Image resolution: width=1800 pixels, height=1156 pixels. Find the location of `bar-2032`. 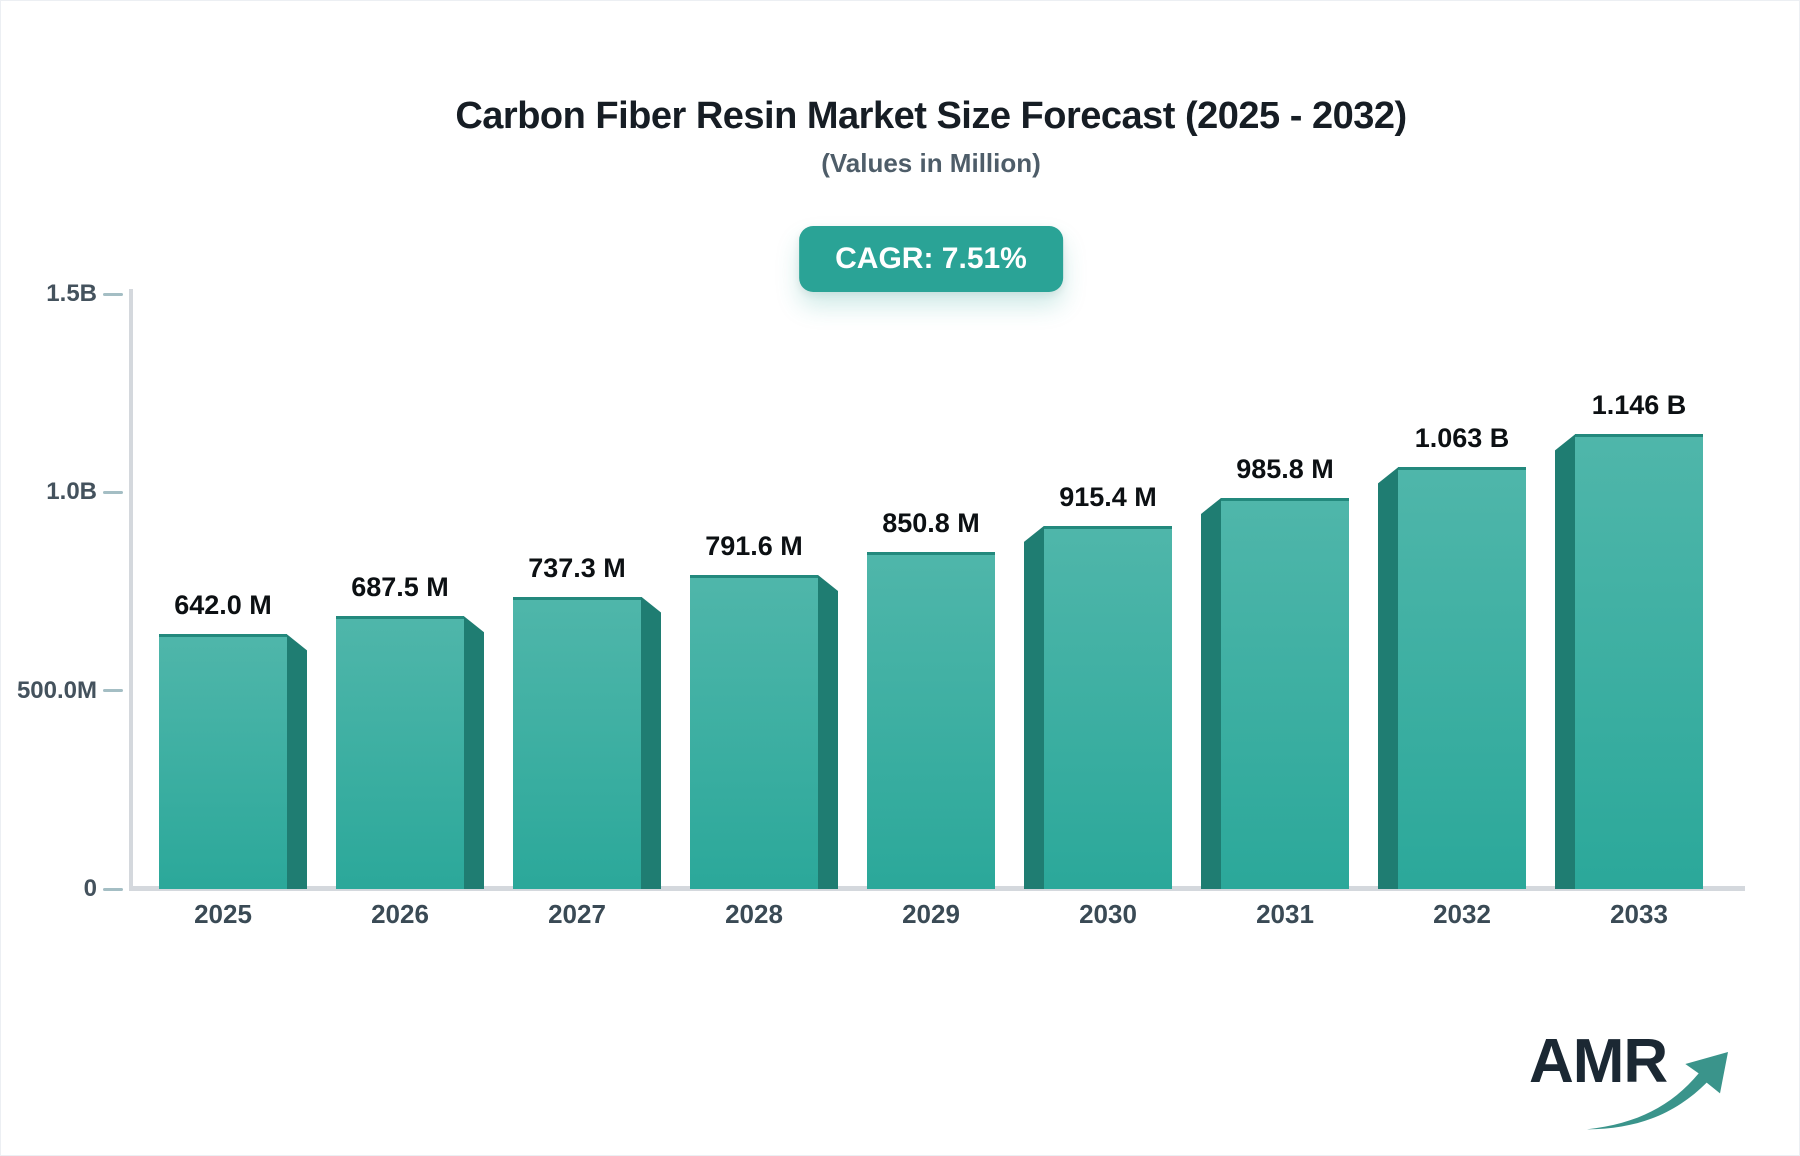

bar-2032 is located at coordinates (1462, 678).